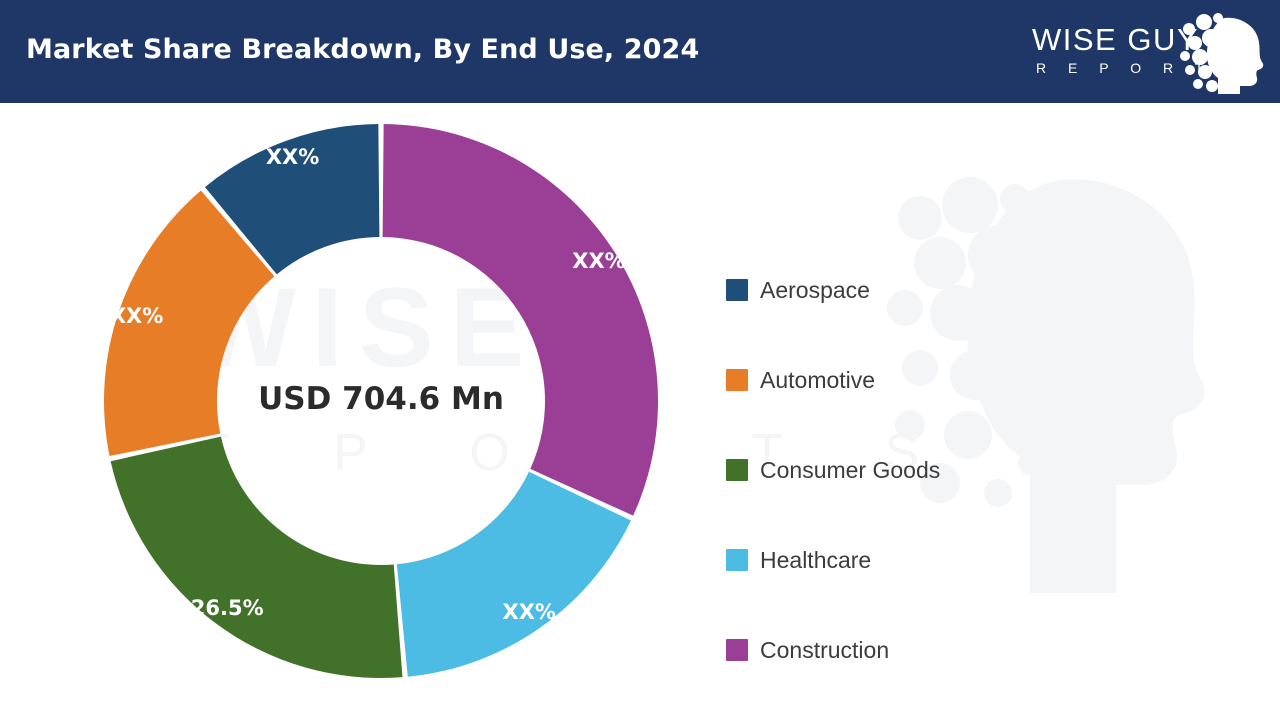 Image resolution: width=1280 pixels, height=720 pixels. What do you see at coordinates (737, 380) in the screenshot?
I see `legend-swatch-automotive` at bounding box center [737, 380].